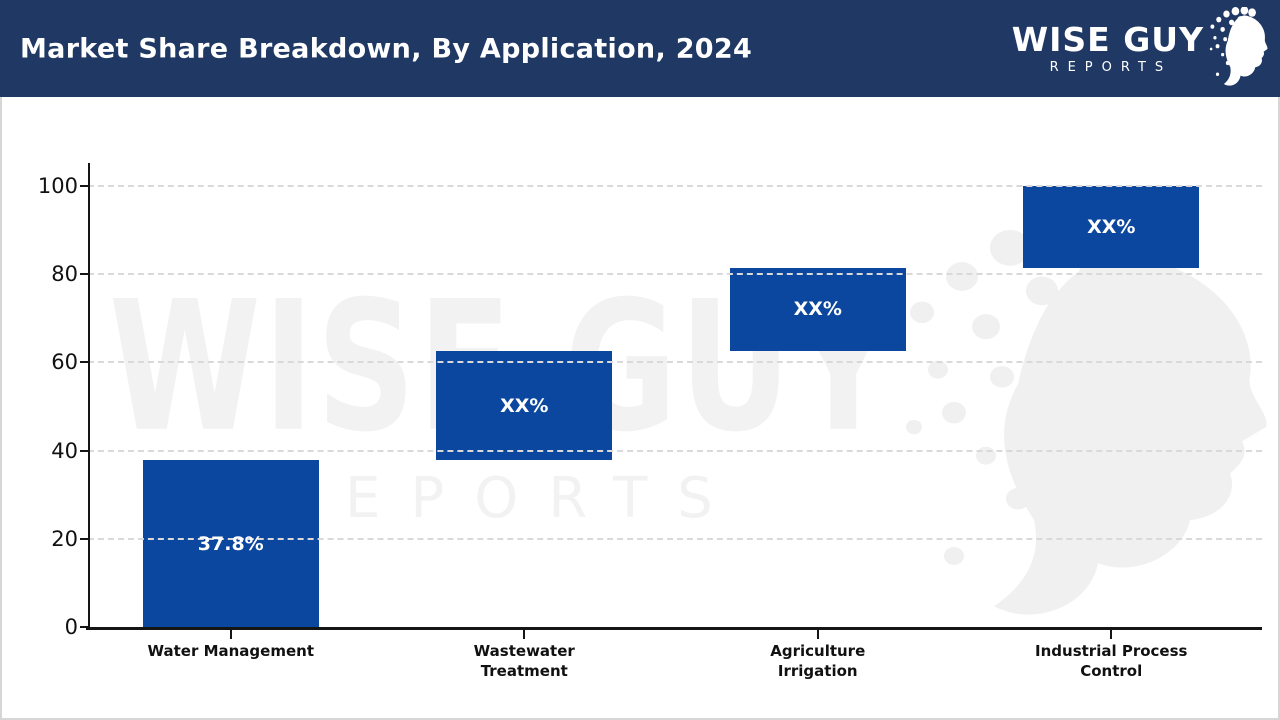 The image size is (1280, 720). What do you see at coordinates (230, 634) in the screenshot?
I see `x-tick-water-management` at bounding box center [230, 634].